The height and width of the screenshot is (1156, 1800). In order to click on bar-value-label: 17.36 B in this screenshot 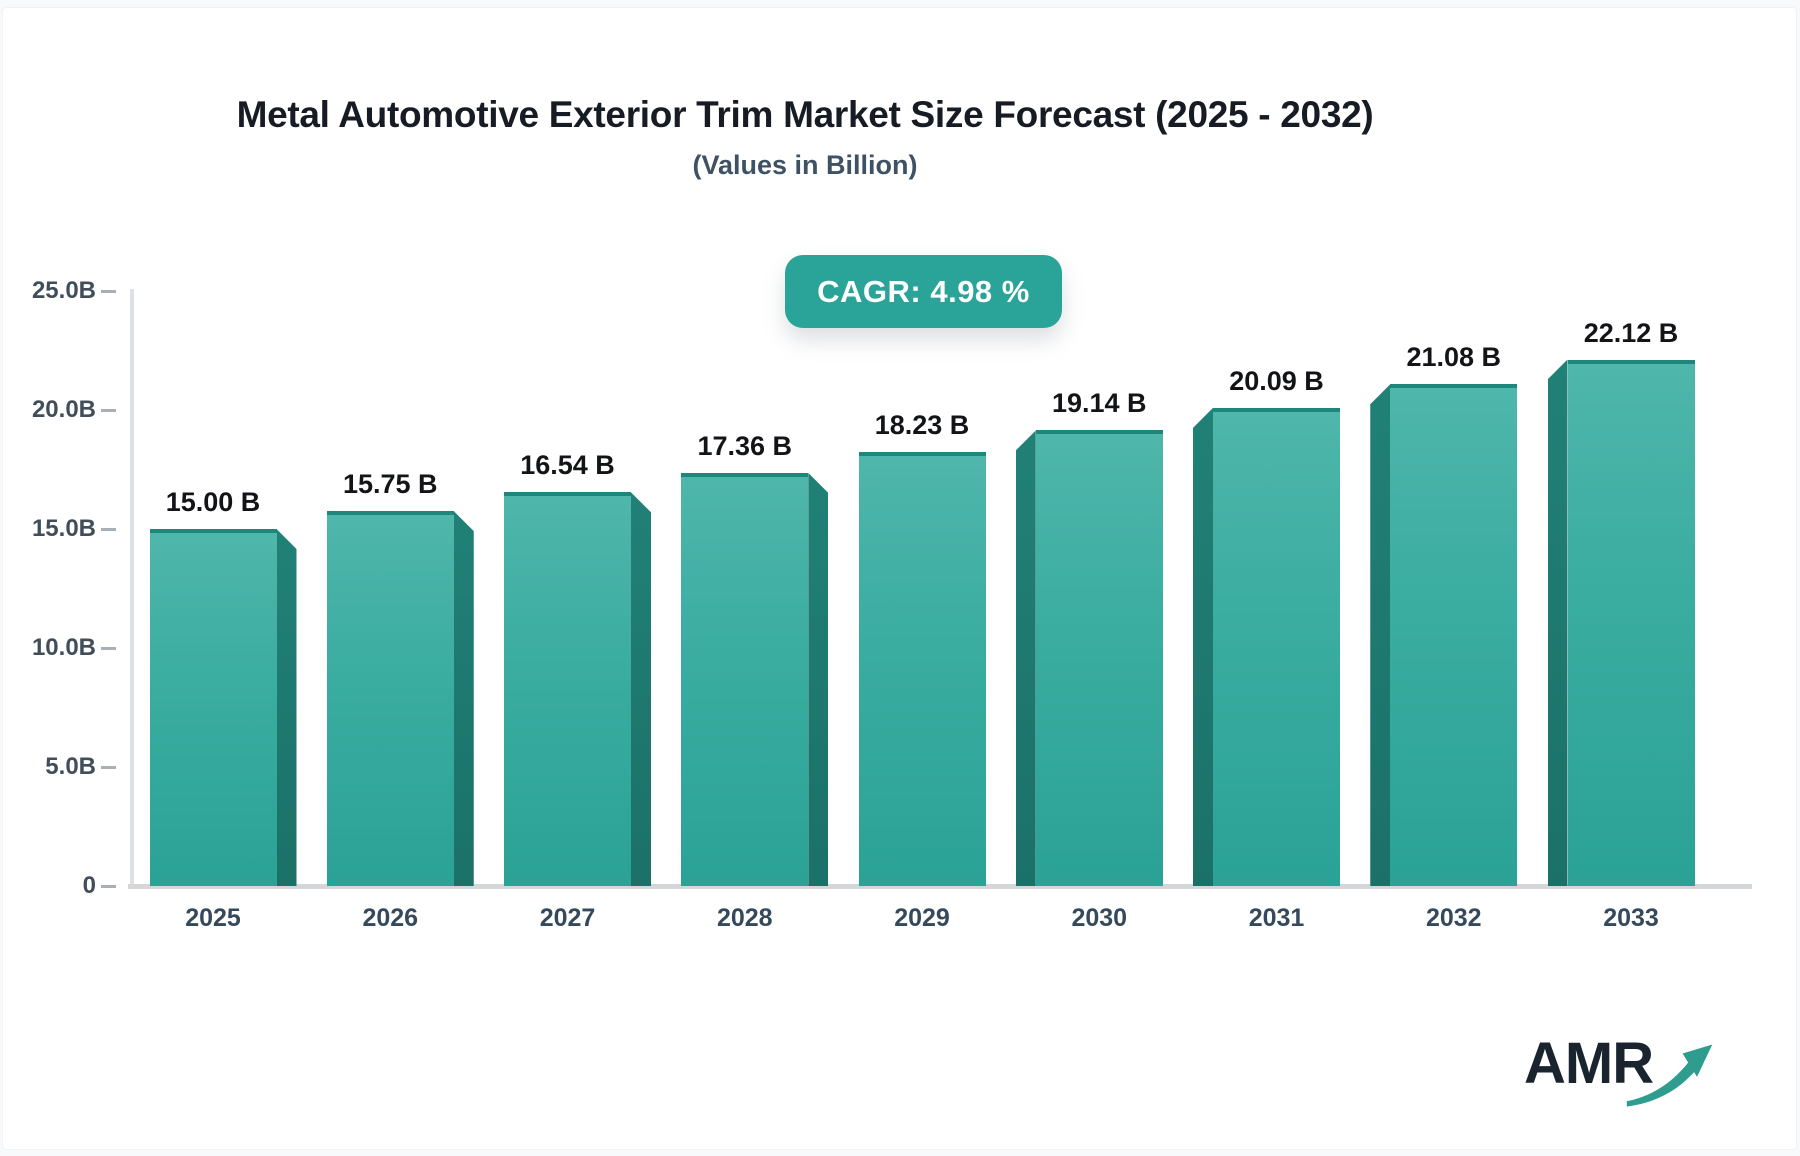, I will do `click(745, 445)`.